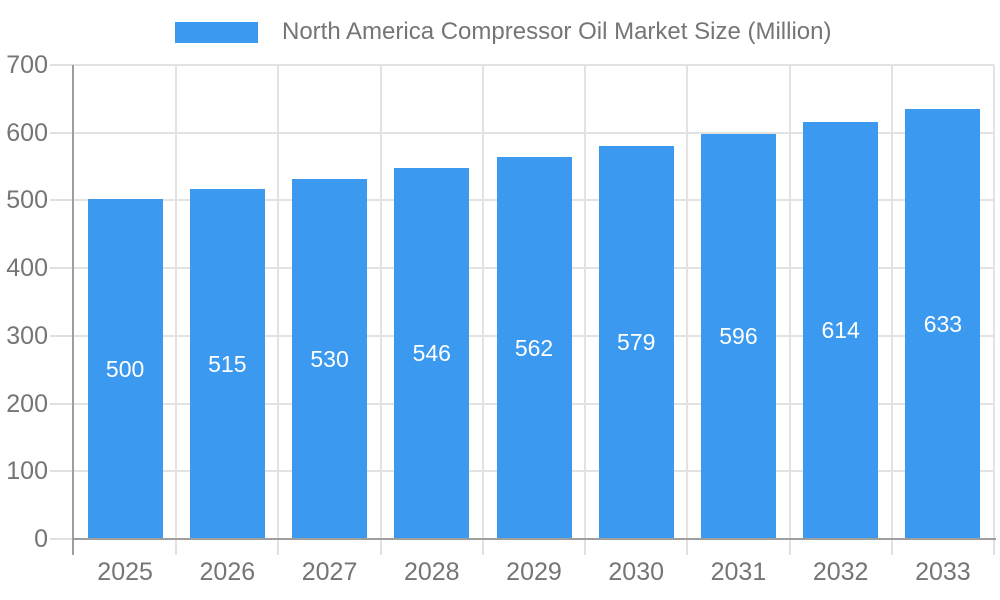  What do you see at coordinates (27, 132) in the screenshot?
I see `y-axis-label: 600` at bounding box center [27, 132].